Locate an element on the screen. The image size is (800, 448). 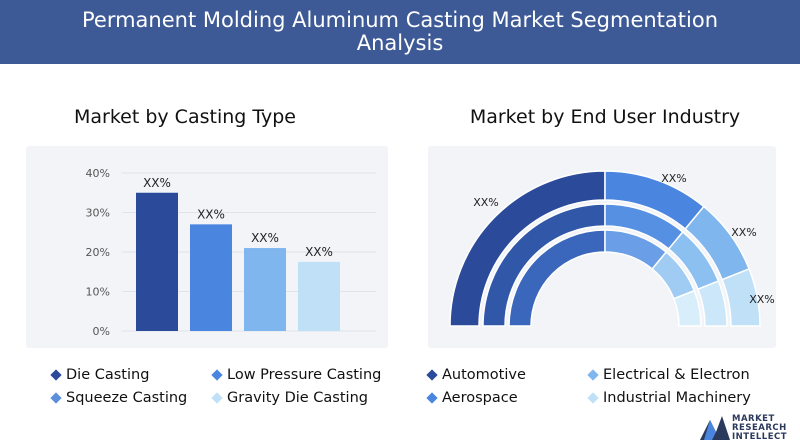
y-tick-label: 10% is located at coordinates (98, 292).